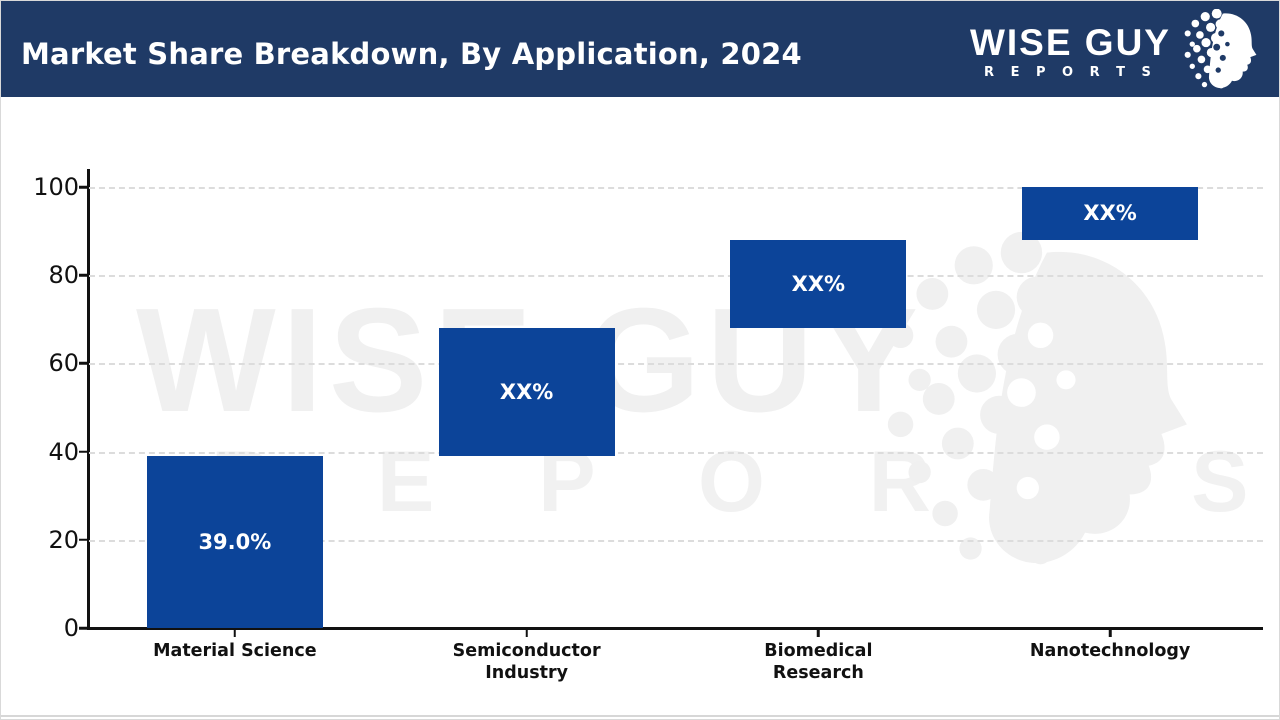 The image size is (1280, 720). Describe the element at coordinates (88, 399) in the screenshot. I see `y-axis-line` at that location.